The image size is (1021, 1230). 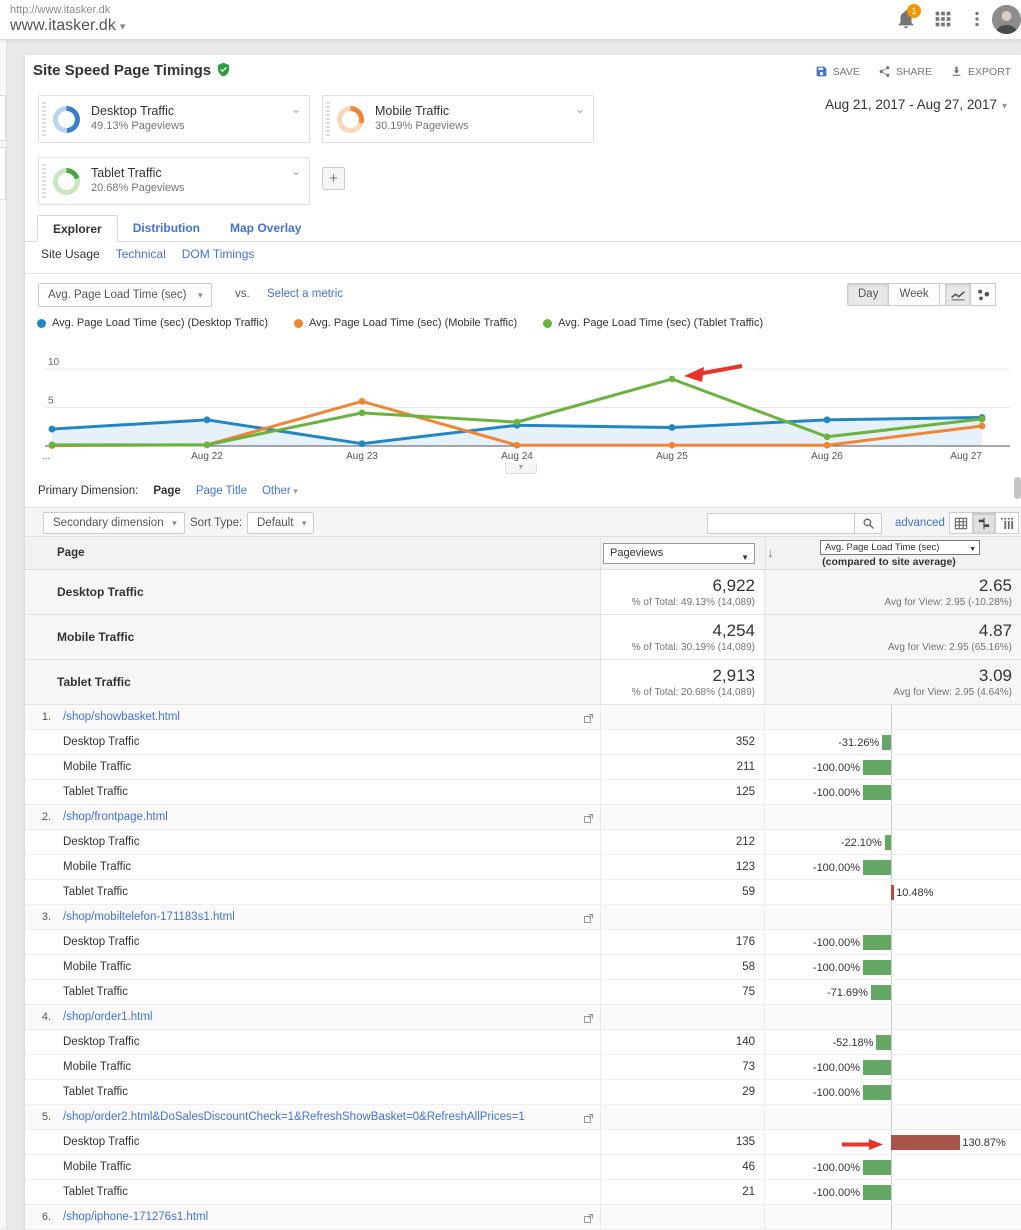 What do you see at coordinates (984, 523) in the screenshot?
I see `comparison-view-button` at bounding box center [984, 523].